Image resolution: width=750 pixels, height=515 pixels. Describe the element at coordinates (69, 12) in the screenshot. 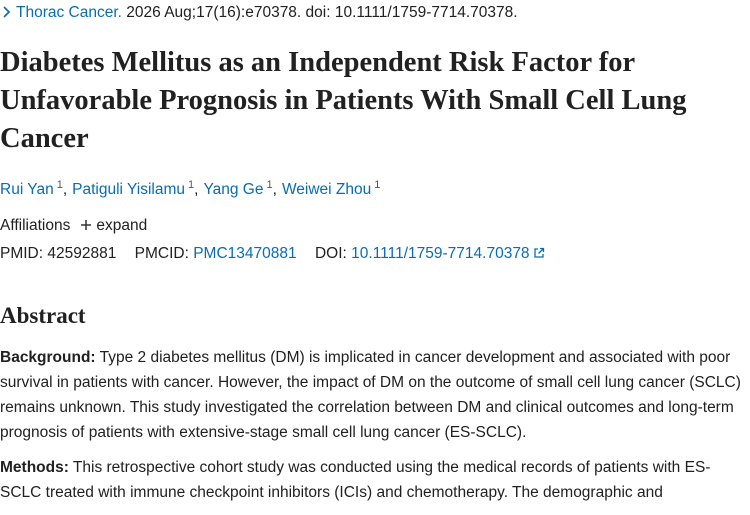

I see `journal-link: Thorac Cancer.` at that location.